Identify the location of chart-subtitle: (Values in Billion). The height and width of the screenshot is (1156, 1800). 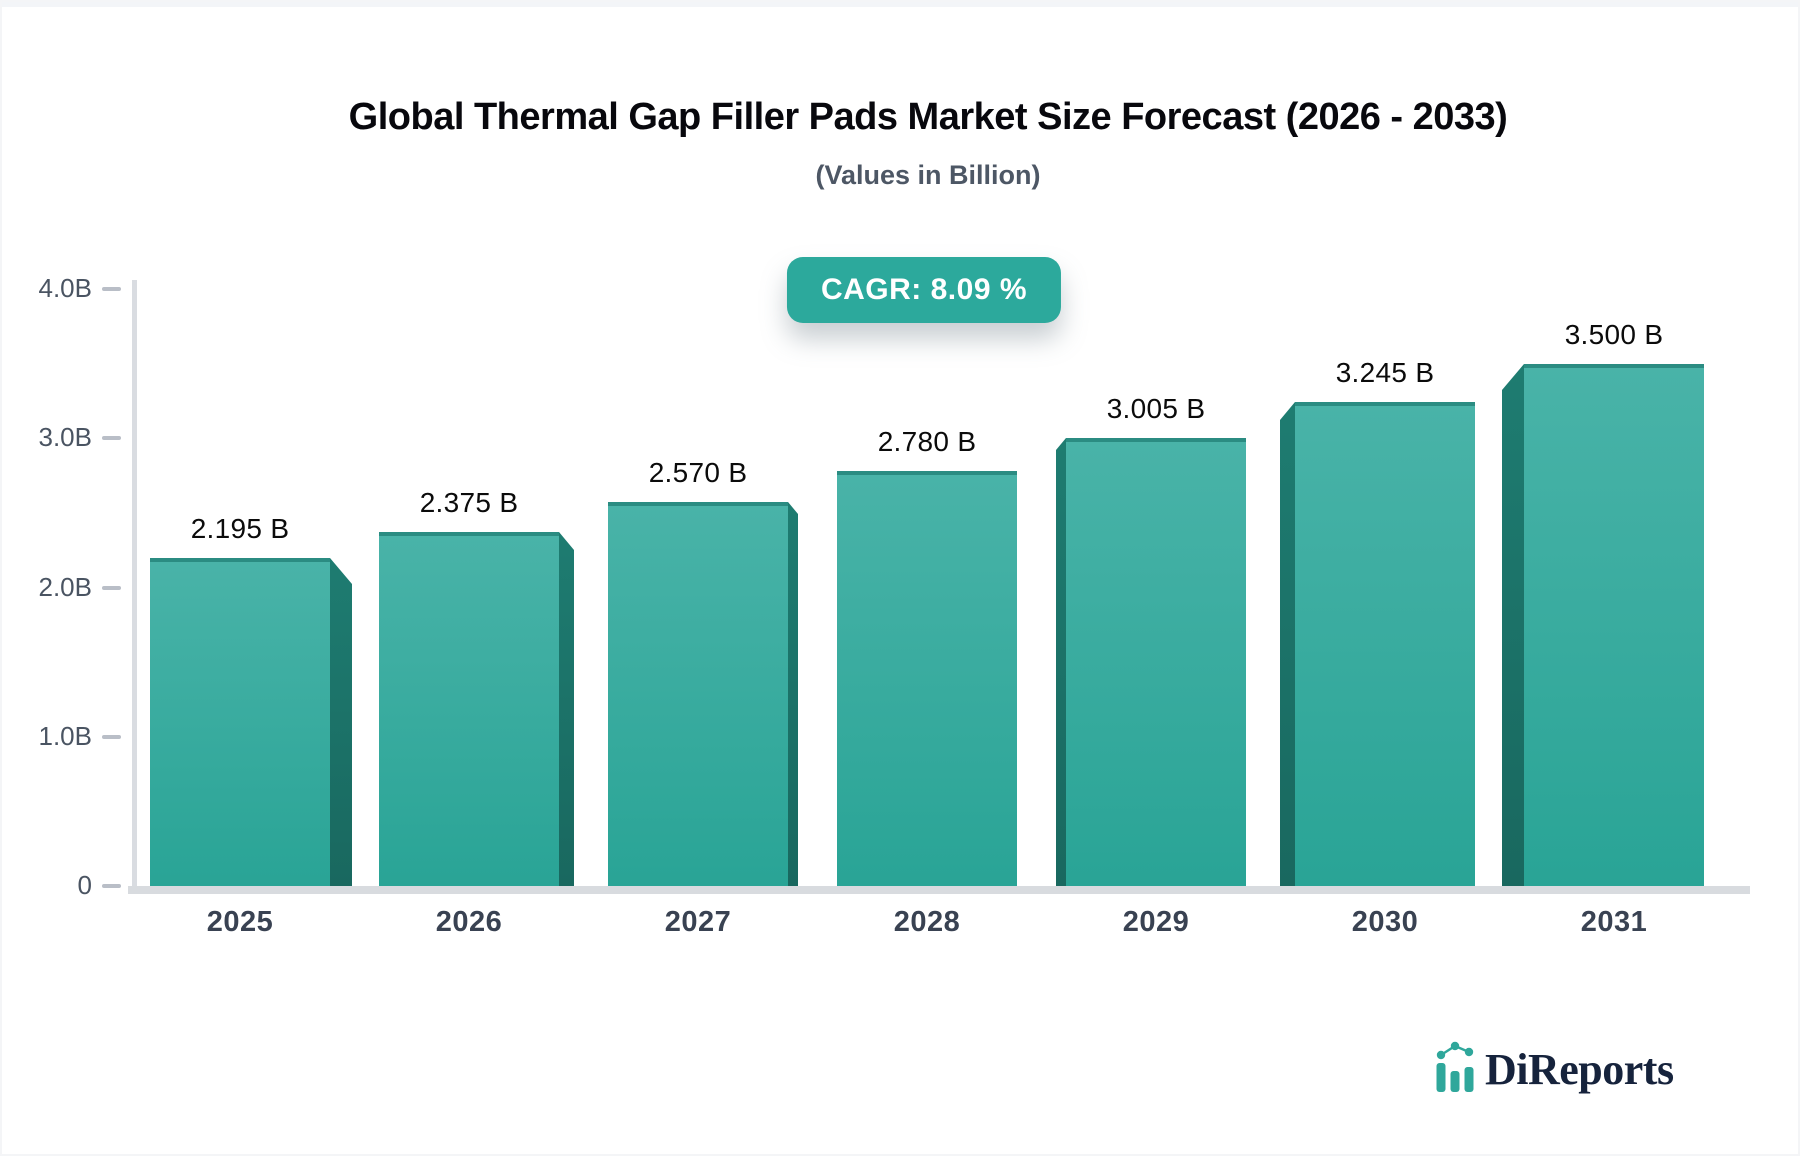
(928, 175).